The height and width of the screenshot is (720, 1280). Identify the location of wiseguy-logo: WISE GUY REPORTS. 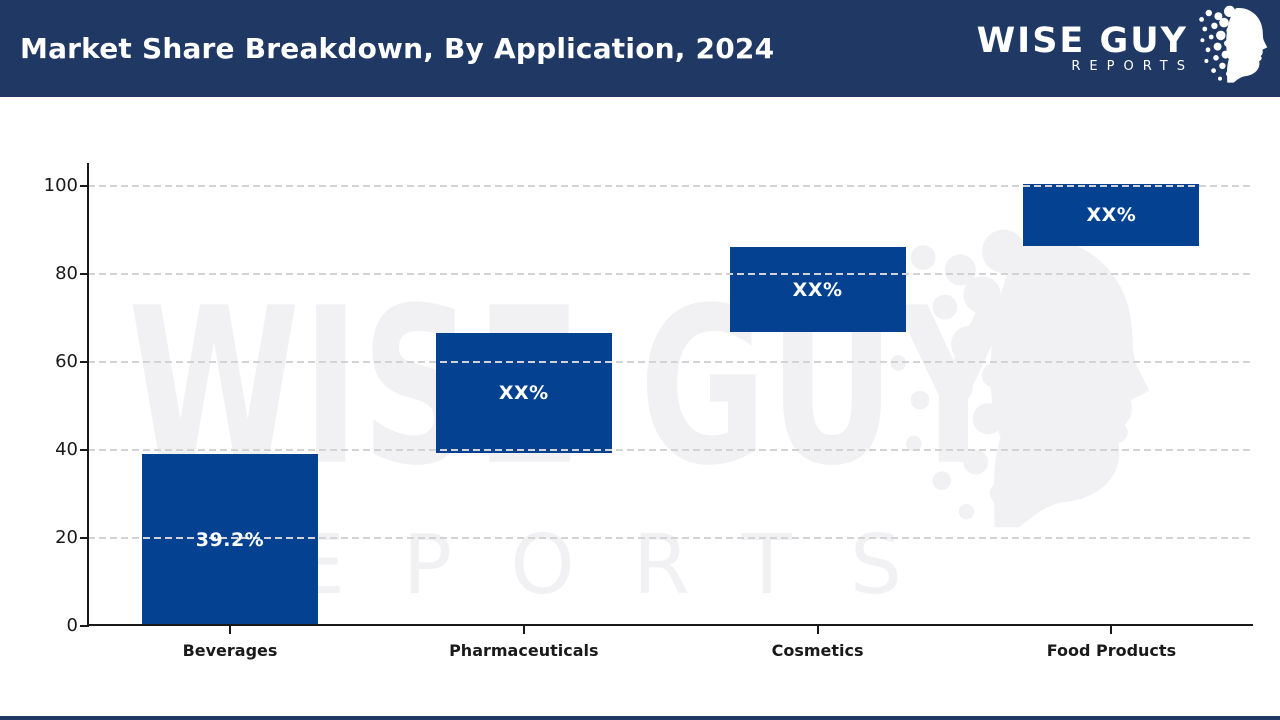
(1128, 49).